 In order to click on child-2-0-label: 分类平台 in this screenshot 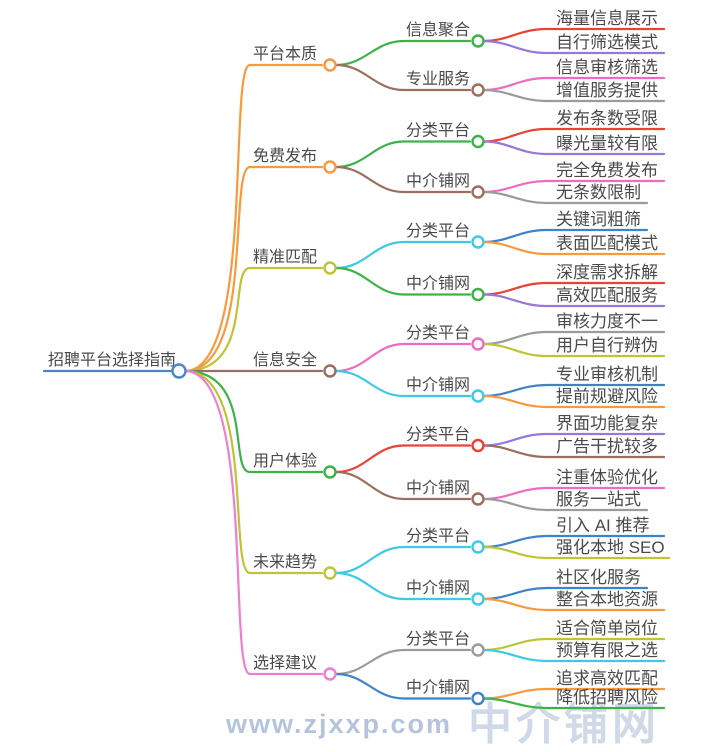, I will do `click(438, 231)`.